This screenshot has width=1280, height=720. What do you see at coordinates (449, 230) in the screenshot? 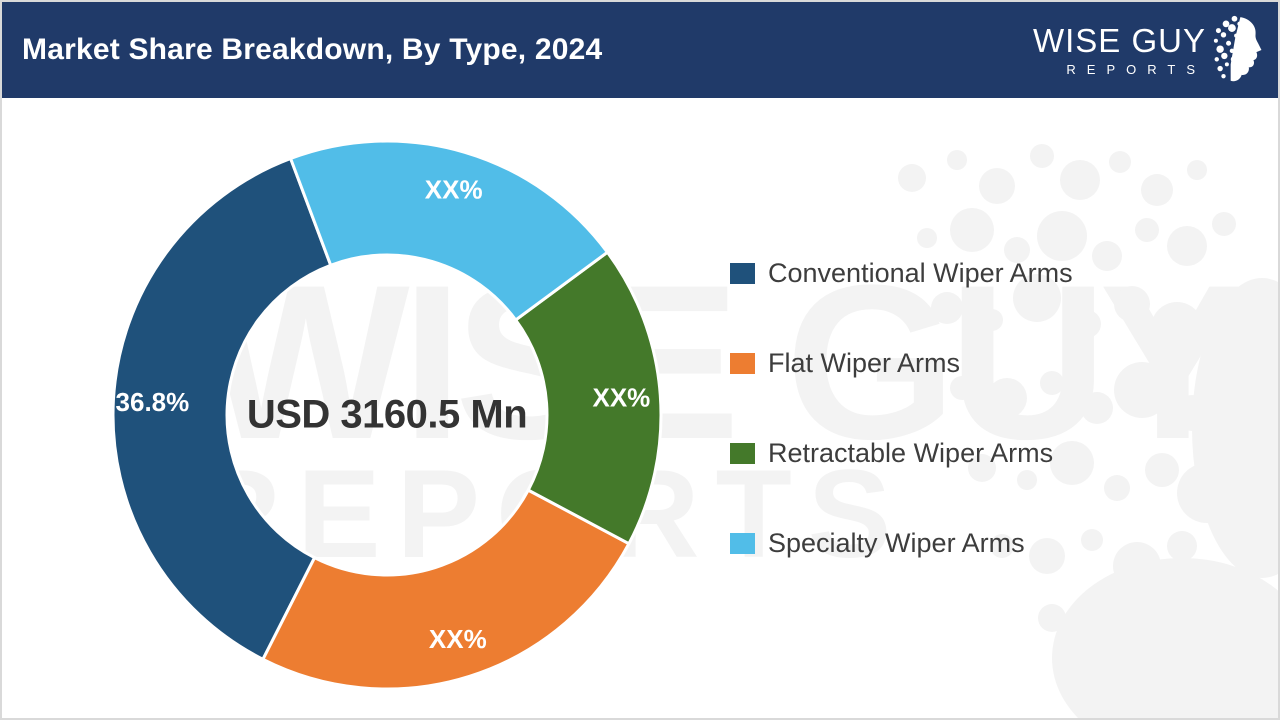
I see `donut-segment-specialty-wiper-arms` at bounding box center [449, 230].